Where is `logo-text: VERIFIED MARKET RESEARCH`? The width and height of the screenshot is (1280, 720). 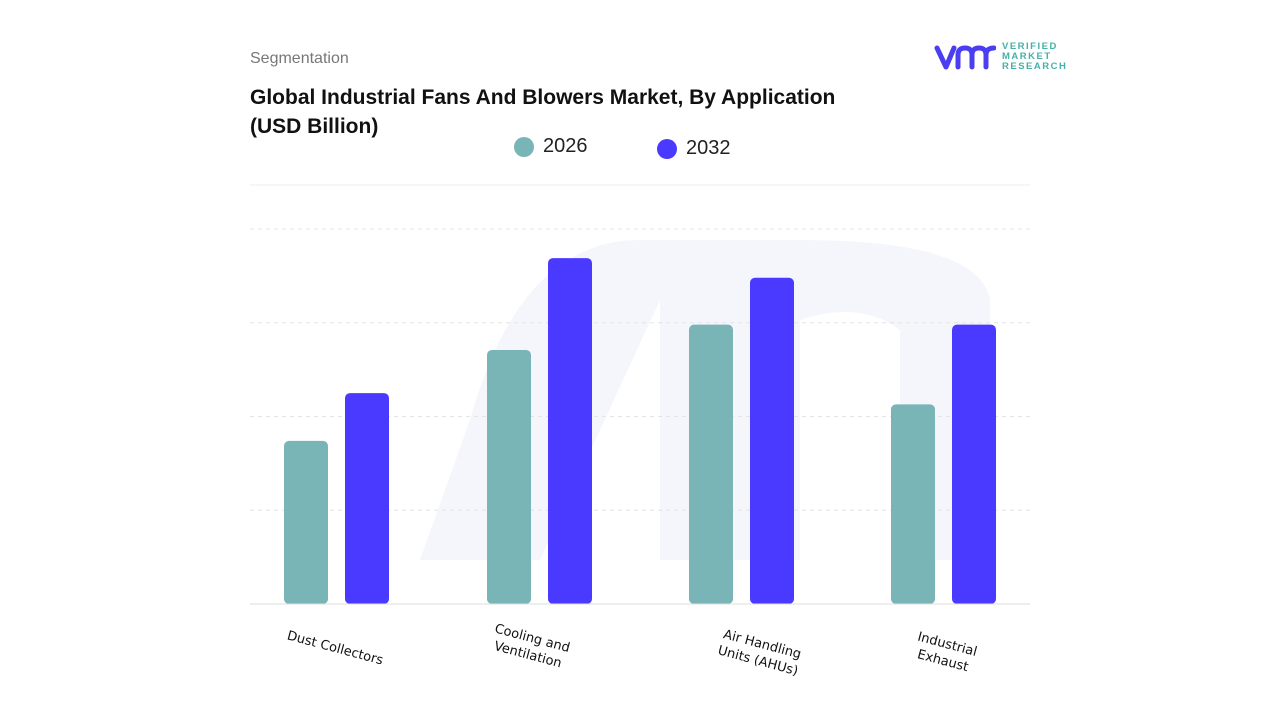
logo-text: VERIFIED MARKET RESEARCH is located at coordinates (1035, 56).